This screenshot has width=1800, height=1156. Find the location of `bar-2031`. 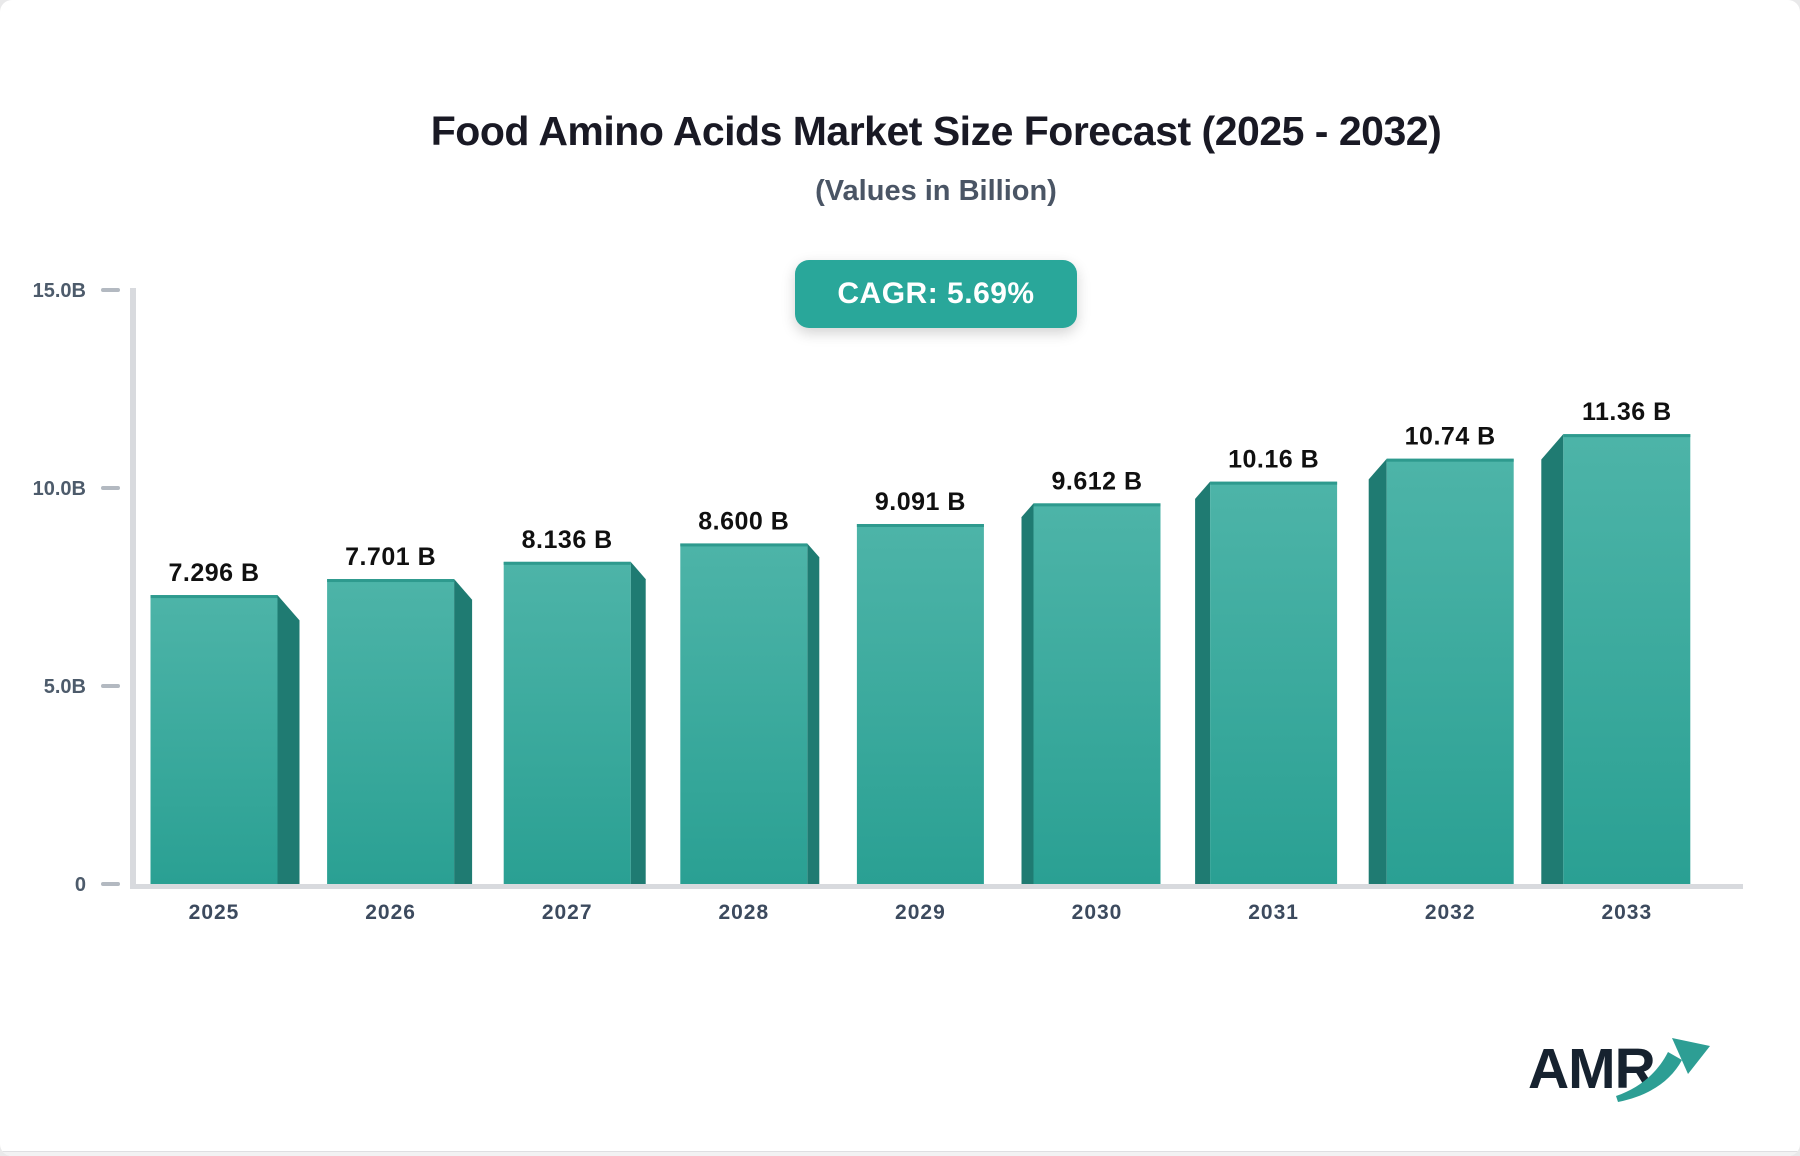

bar-2031 is located at coordinates (1266, 682).